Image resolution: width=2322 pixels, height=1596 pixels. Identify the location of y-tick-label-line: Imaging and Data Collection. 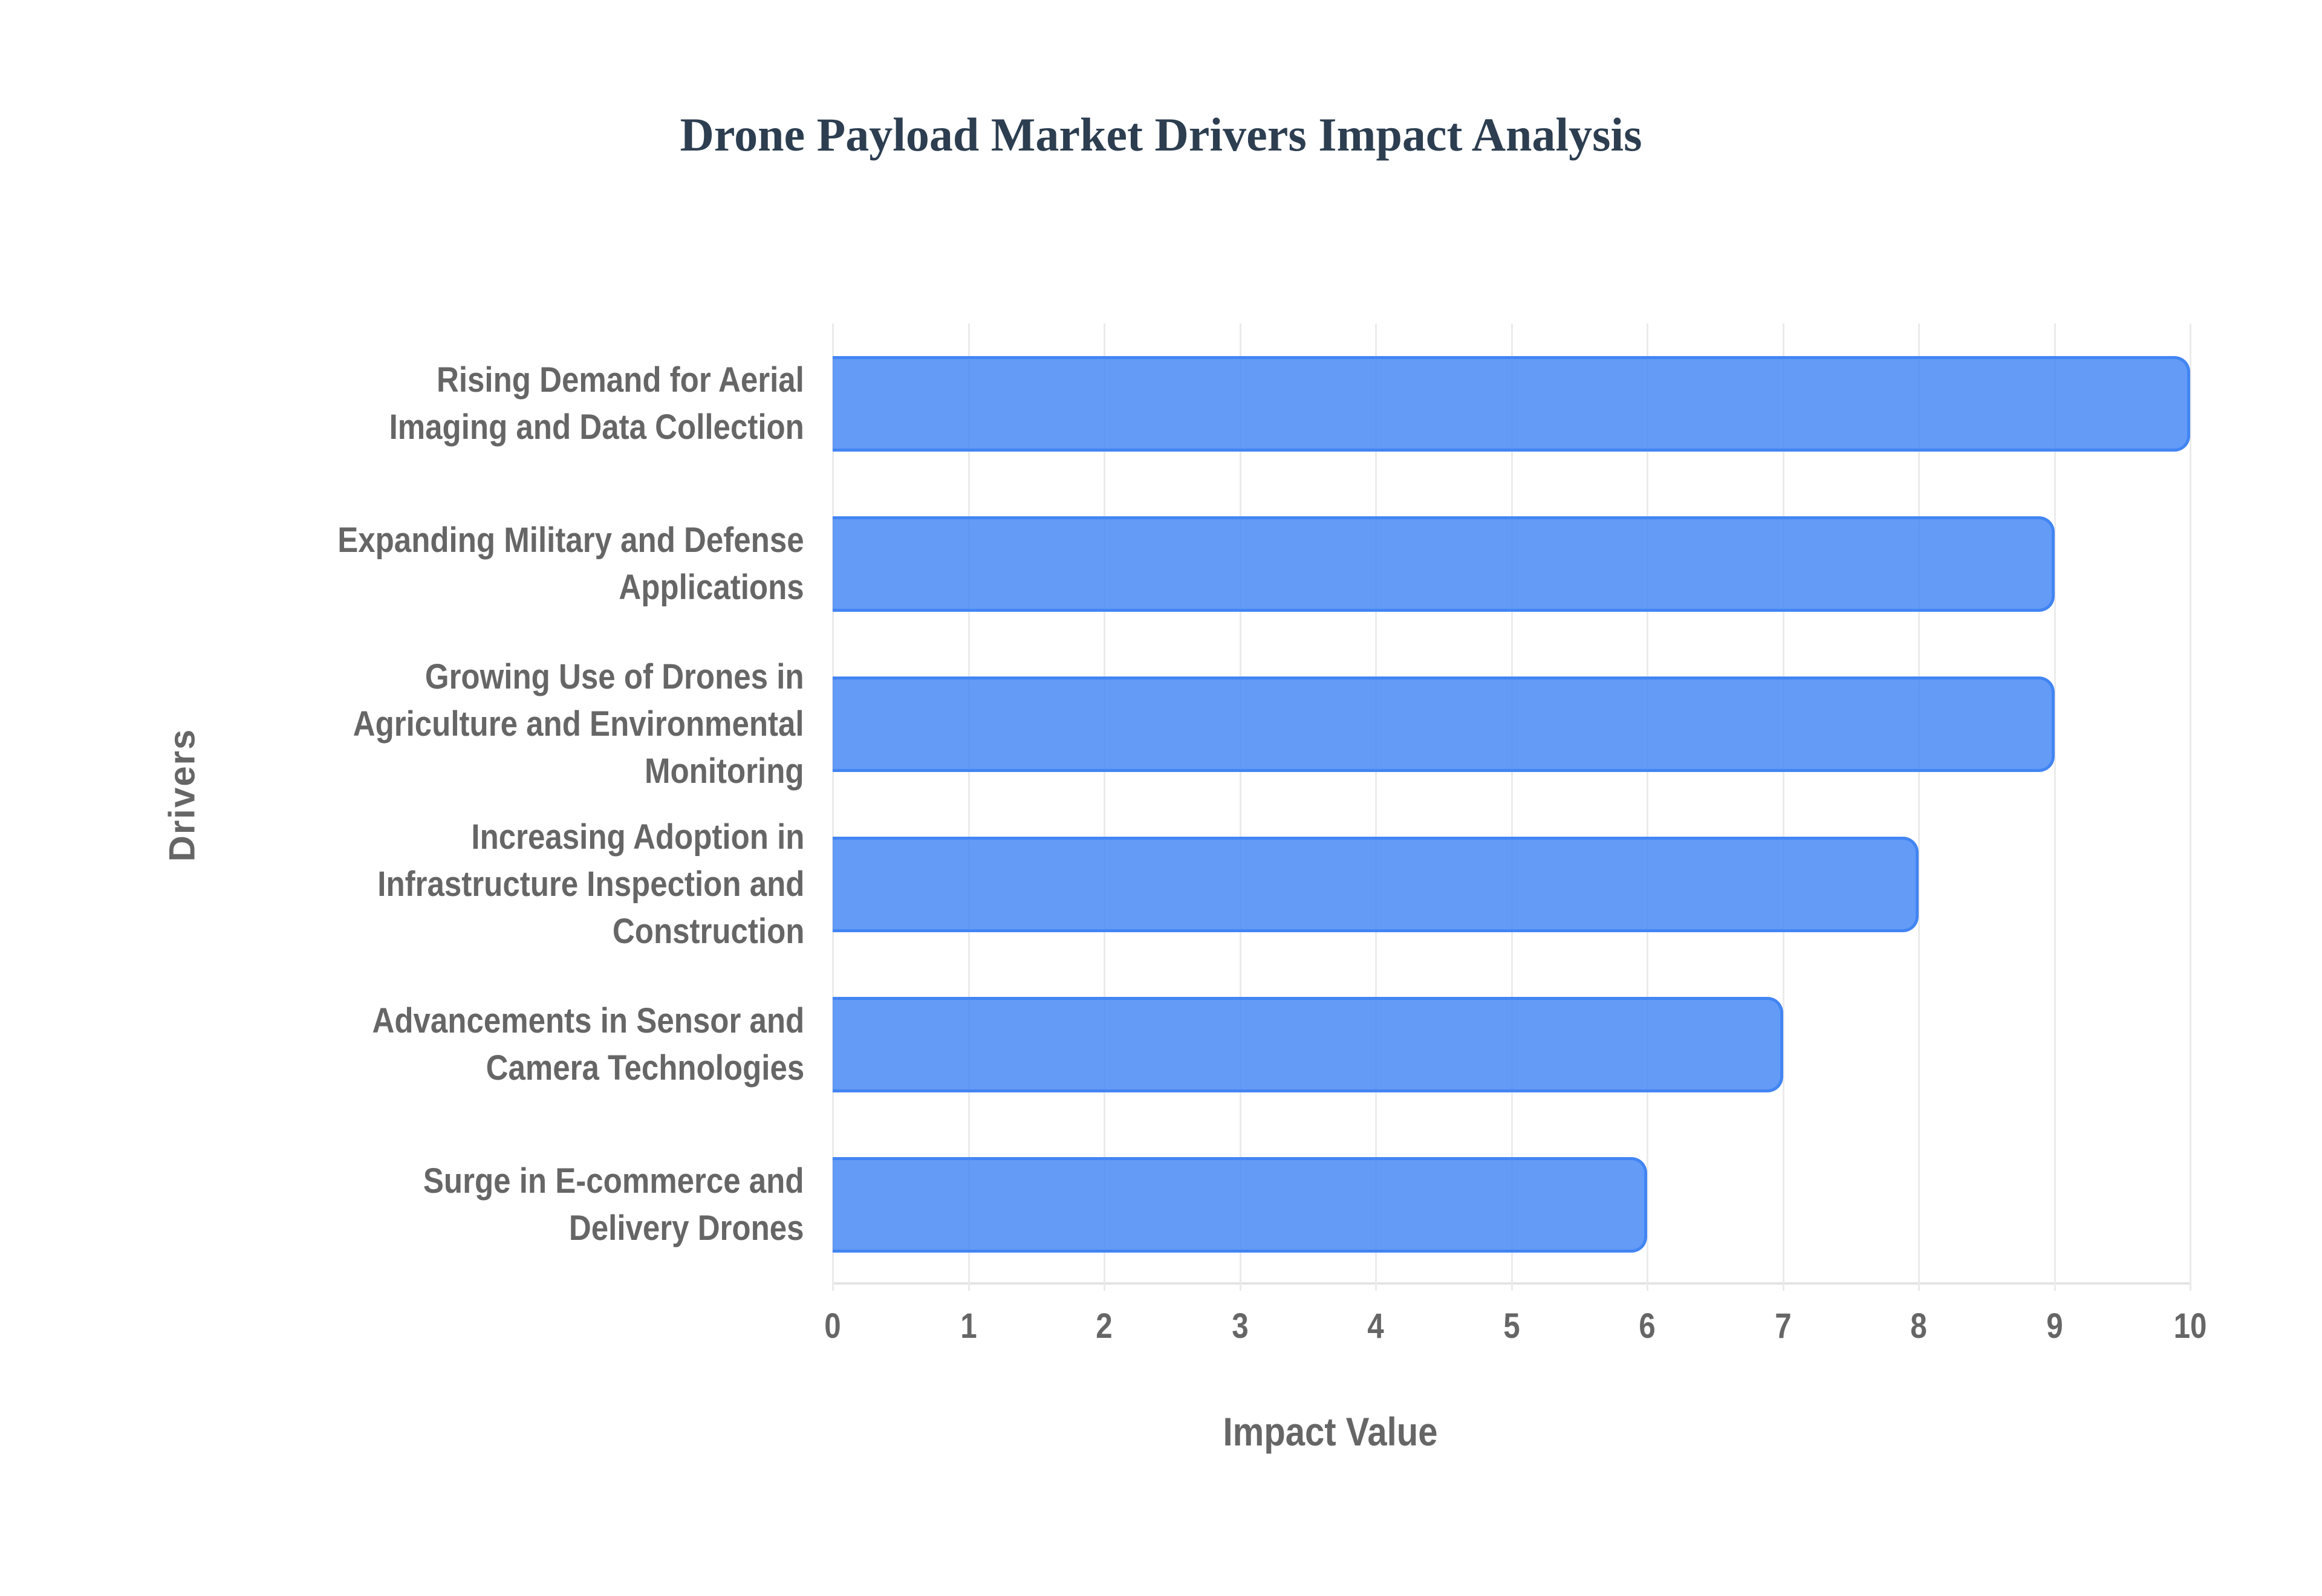
(596, 427).